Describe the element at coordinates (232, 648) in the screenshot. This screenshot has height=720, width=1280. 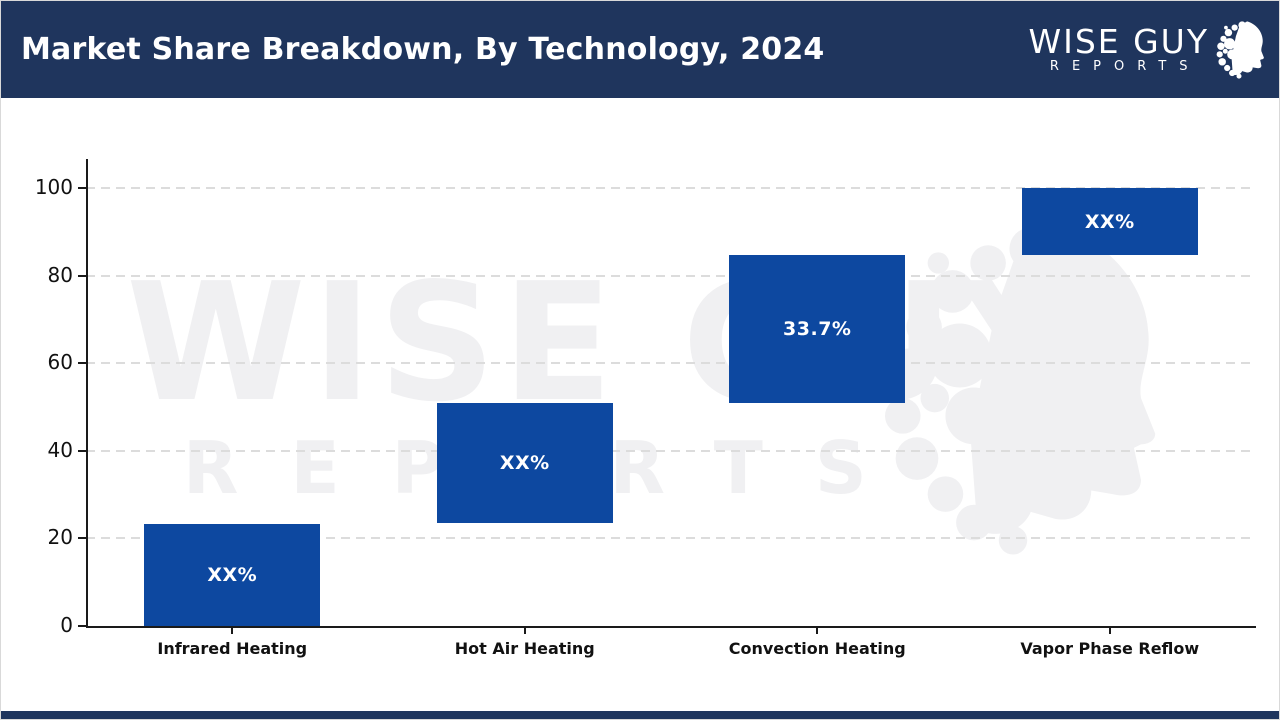
I see `x-tick-label: Infrared Heating` at that location.